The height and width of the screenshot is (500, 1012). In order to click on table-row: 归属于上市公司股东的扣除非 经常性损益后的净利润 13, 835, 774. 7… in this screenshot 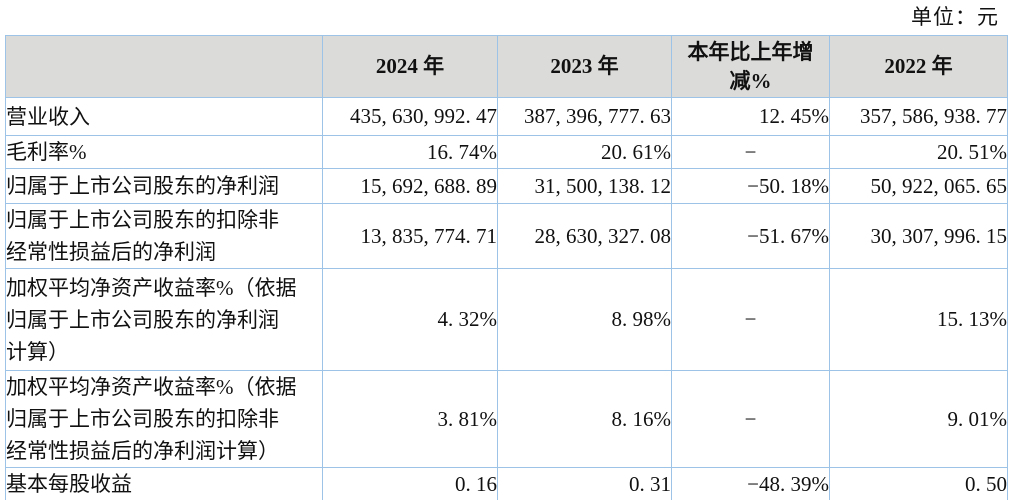, I will do `click(506, 236)`.